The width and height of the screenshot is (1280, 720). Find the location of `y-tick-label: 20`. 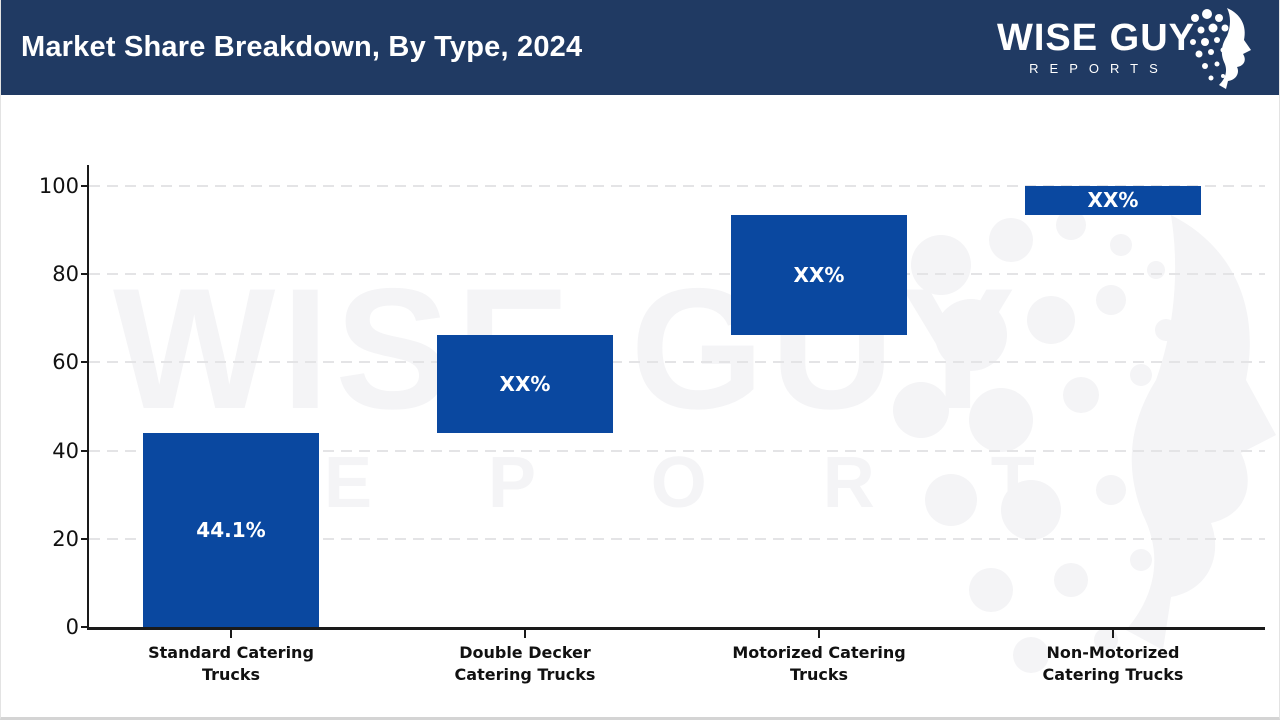

y-tick-label: 20 is located at coordinates (65, 538).